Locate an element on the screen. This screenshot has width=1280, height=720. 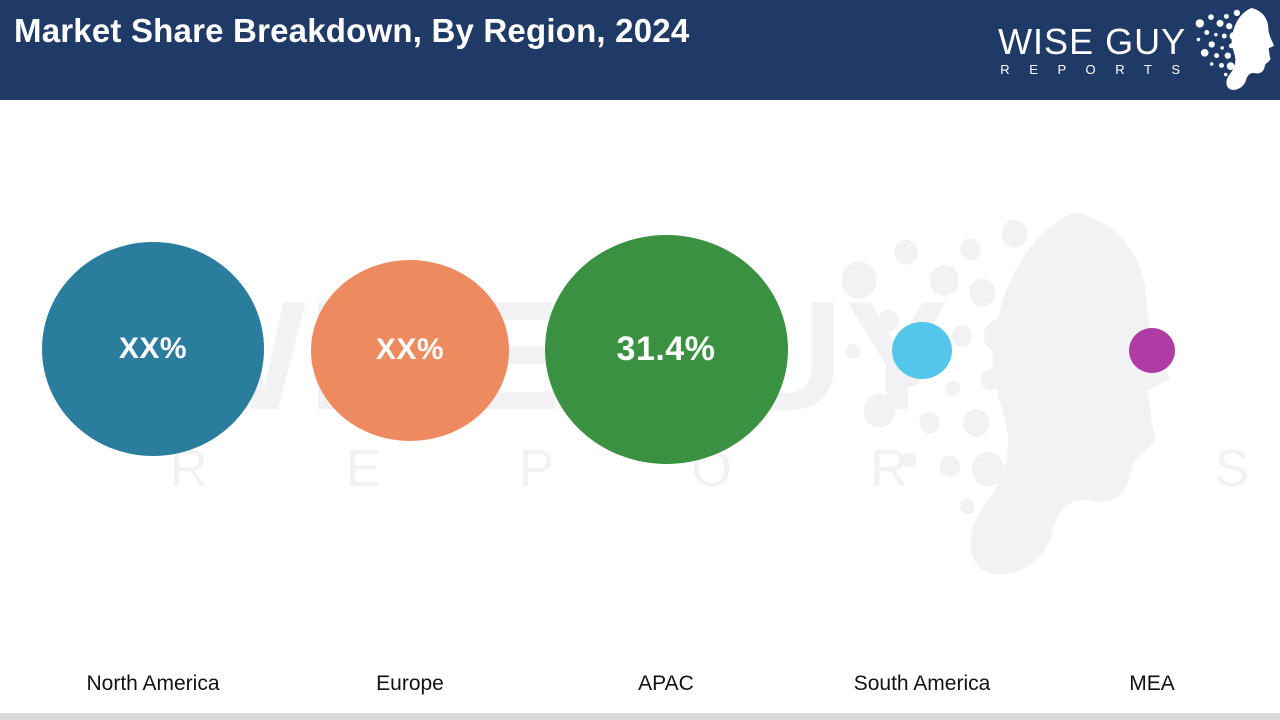
logo-subtitle: R E P O R T S is located at coordinates (1094, 69).